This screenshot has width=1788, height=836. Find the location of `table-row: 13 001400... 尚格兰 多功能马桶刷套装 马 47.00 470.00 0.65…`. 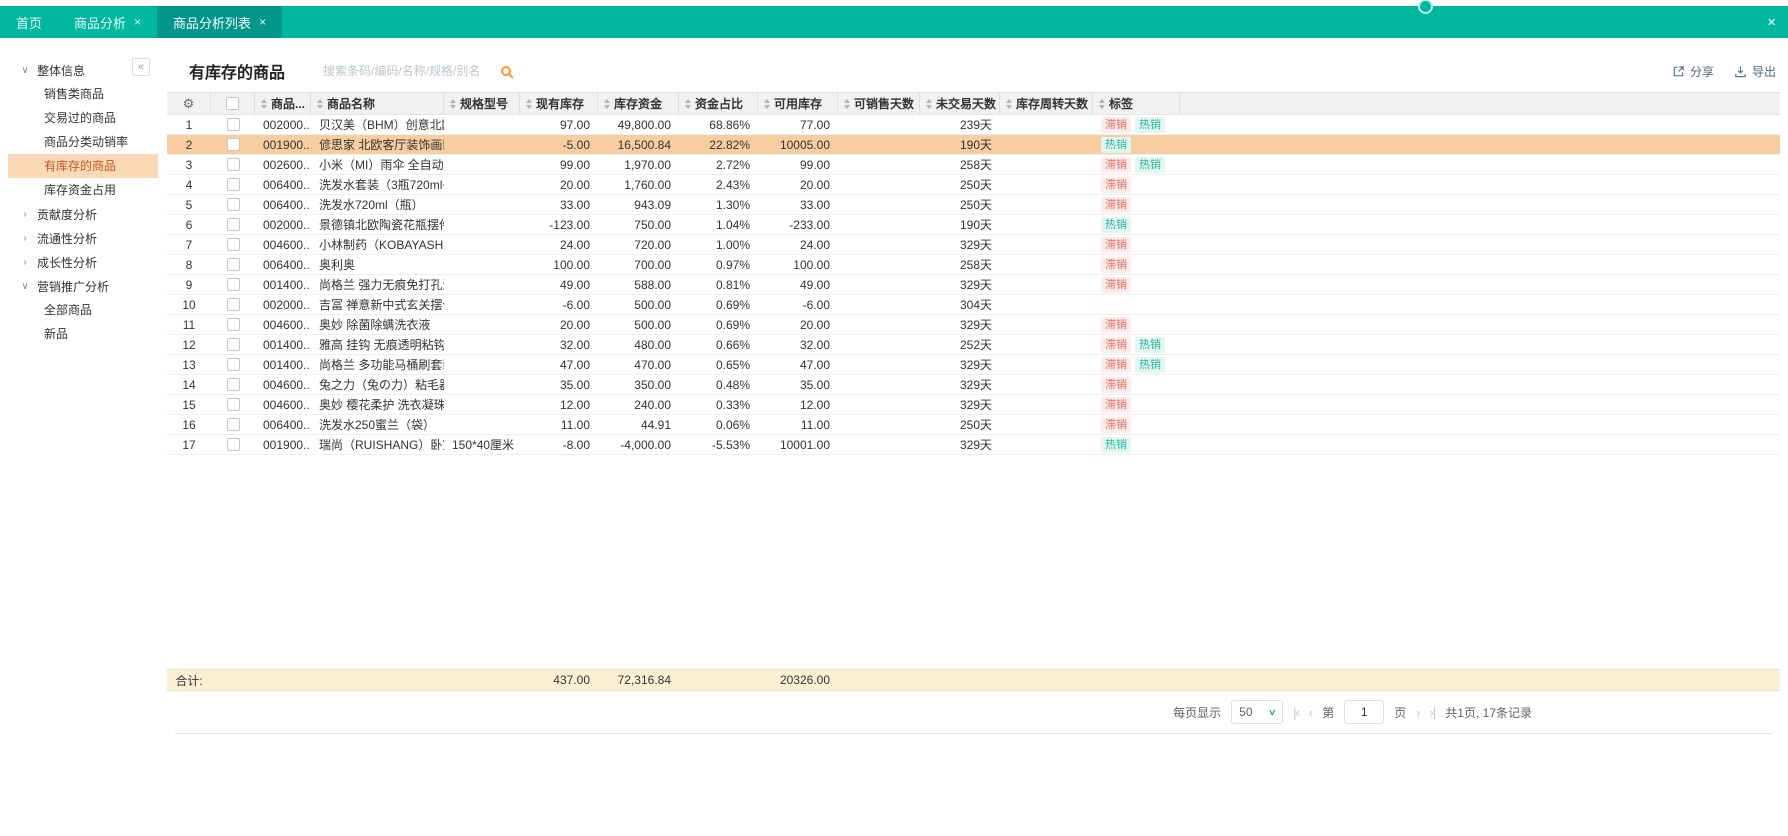

table-row: 13 001400... 尚格兰 多功能马桶刷套装 马 47.00 470.00 0.65… is located at coordinates (973, 365).